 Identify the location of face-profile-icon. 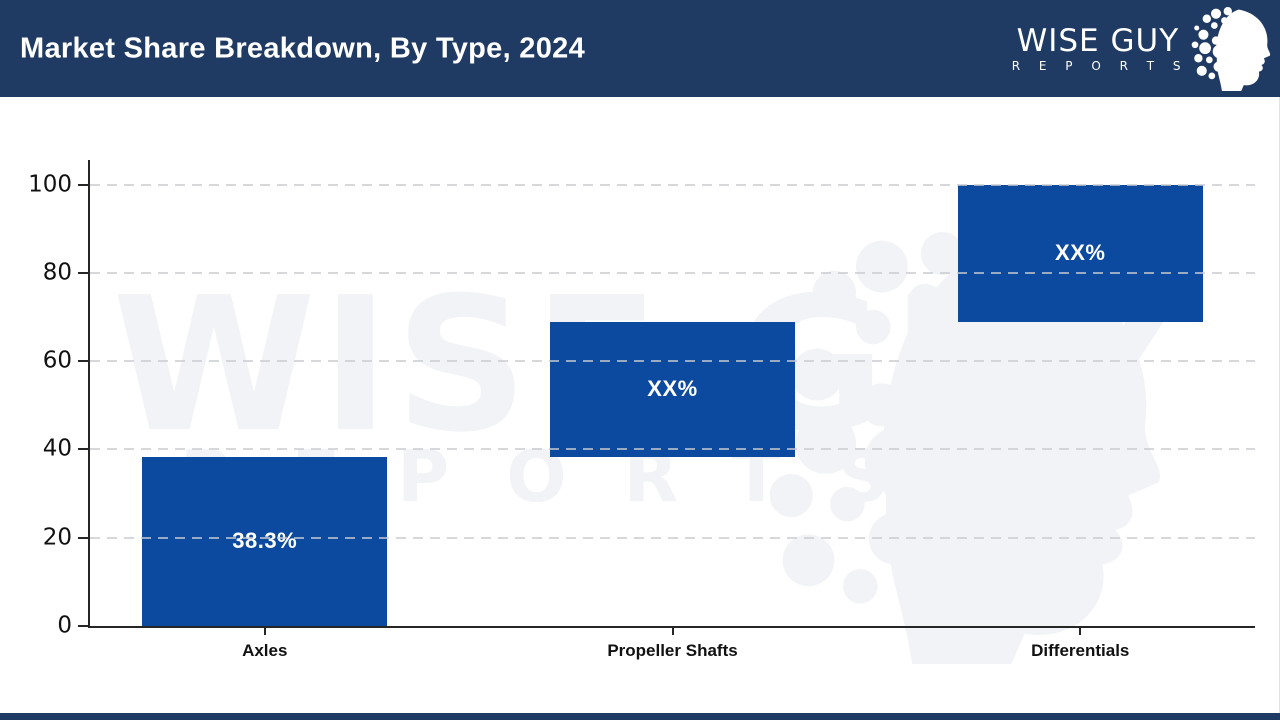
(1231, 49).